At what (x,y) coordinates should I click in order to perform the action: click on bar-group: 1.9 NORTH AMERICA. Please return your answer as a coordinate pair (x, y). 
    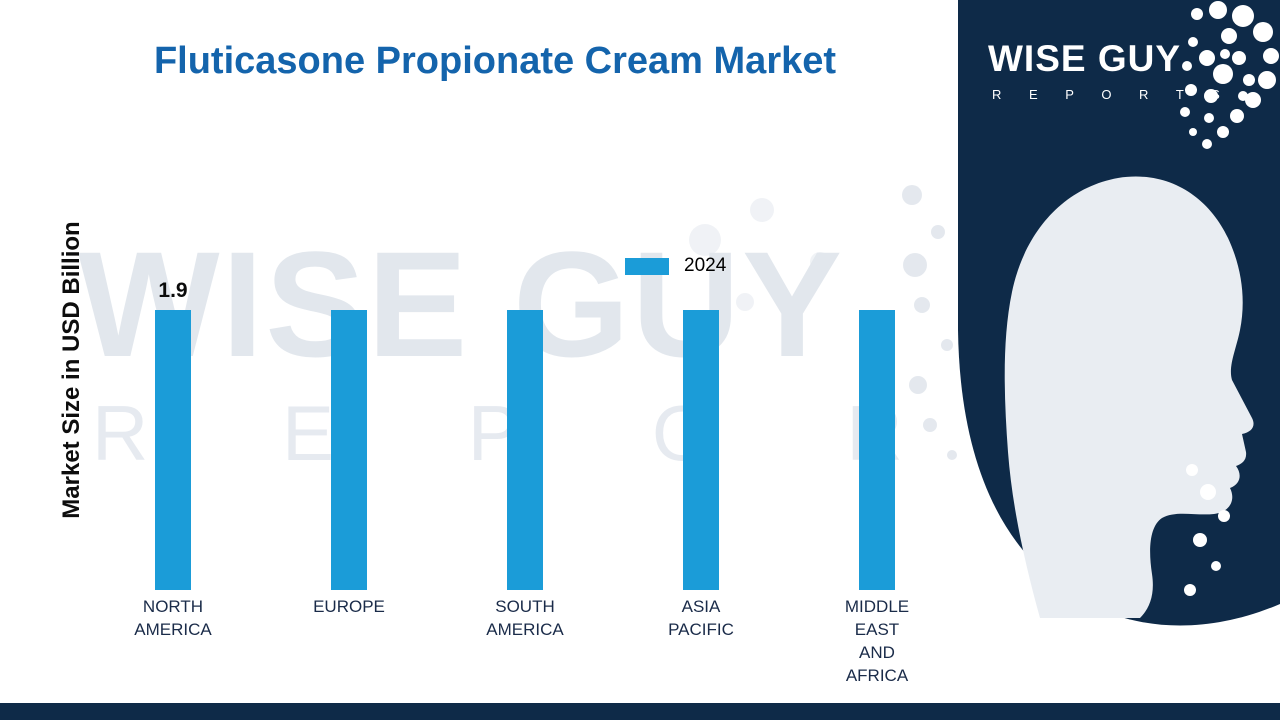
    Looking at the image, I should click on (173, 473).